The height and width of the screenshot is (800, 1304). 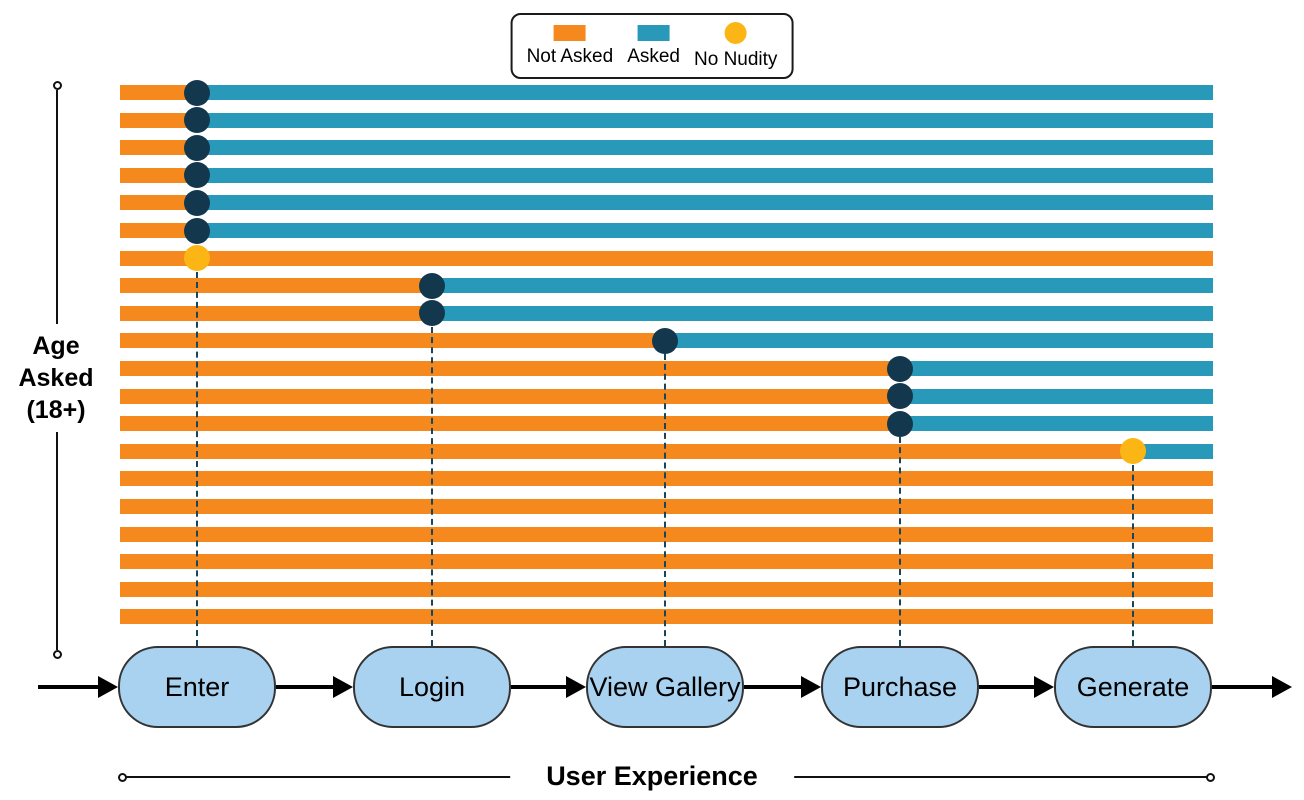 I want to click on legend-item-asked: Asked, so click(x=653, y=46).